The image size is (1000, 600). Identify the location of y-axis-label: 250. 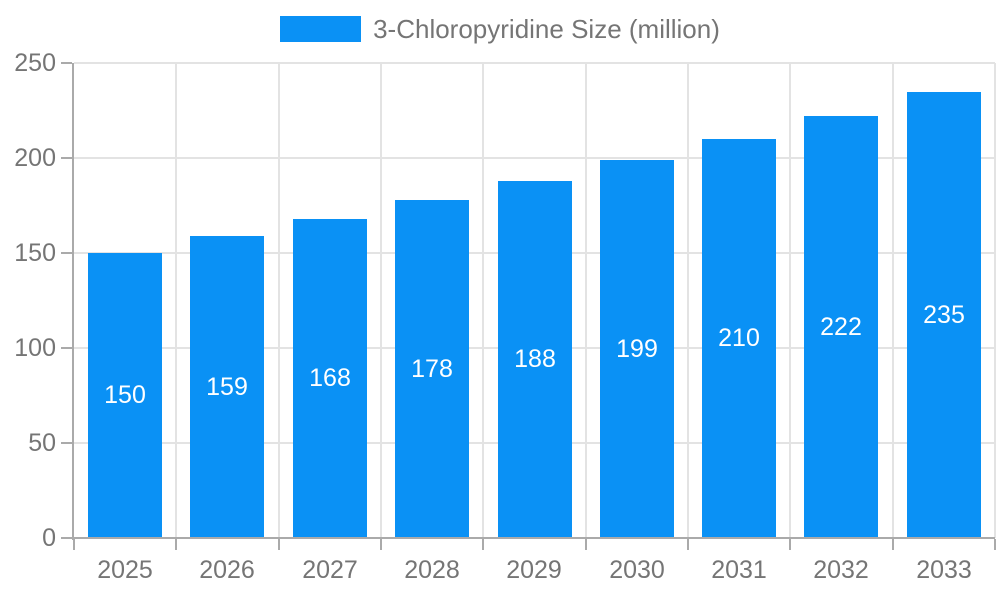
(35, 63).